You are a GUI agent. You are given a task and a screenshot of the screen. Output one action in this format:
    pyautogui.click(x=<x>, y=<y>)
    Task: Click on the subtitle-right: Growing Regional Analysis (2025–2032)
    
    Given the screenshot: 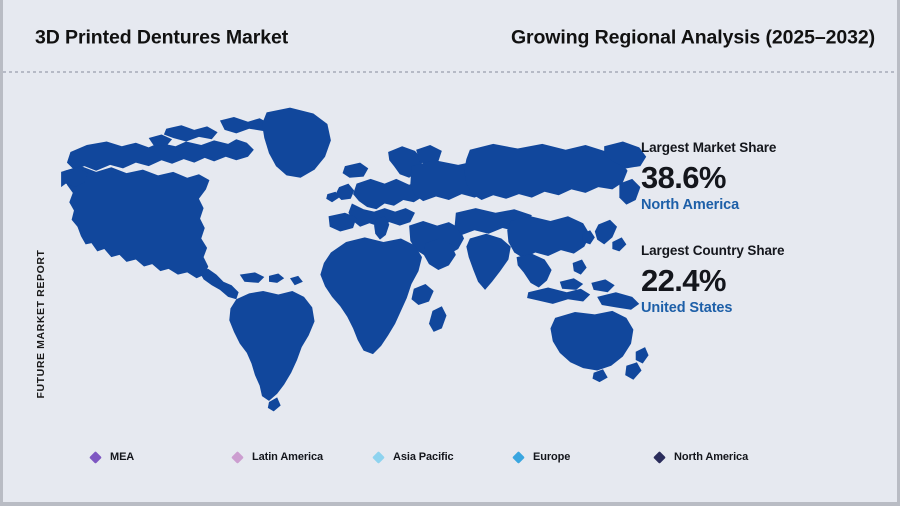 What is the action you would take?
    pyautogui.click(x=692, y=37)
    